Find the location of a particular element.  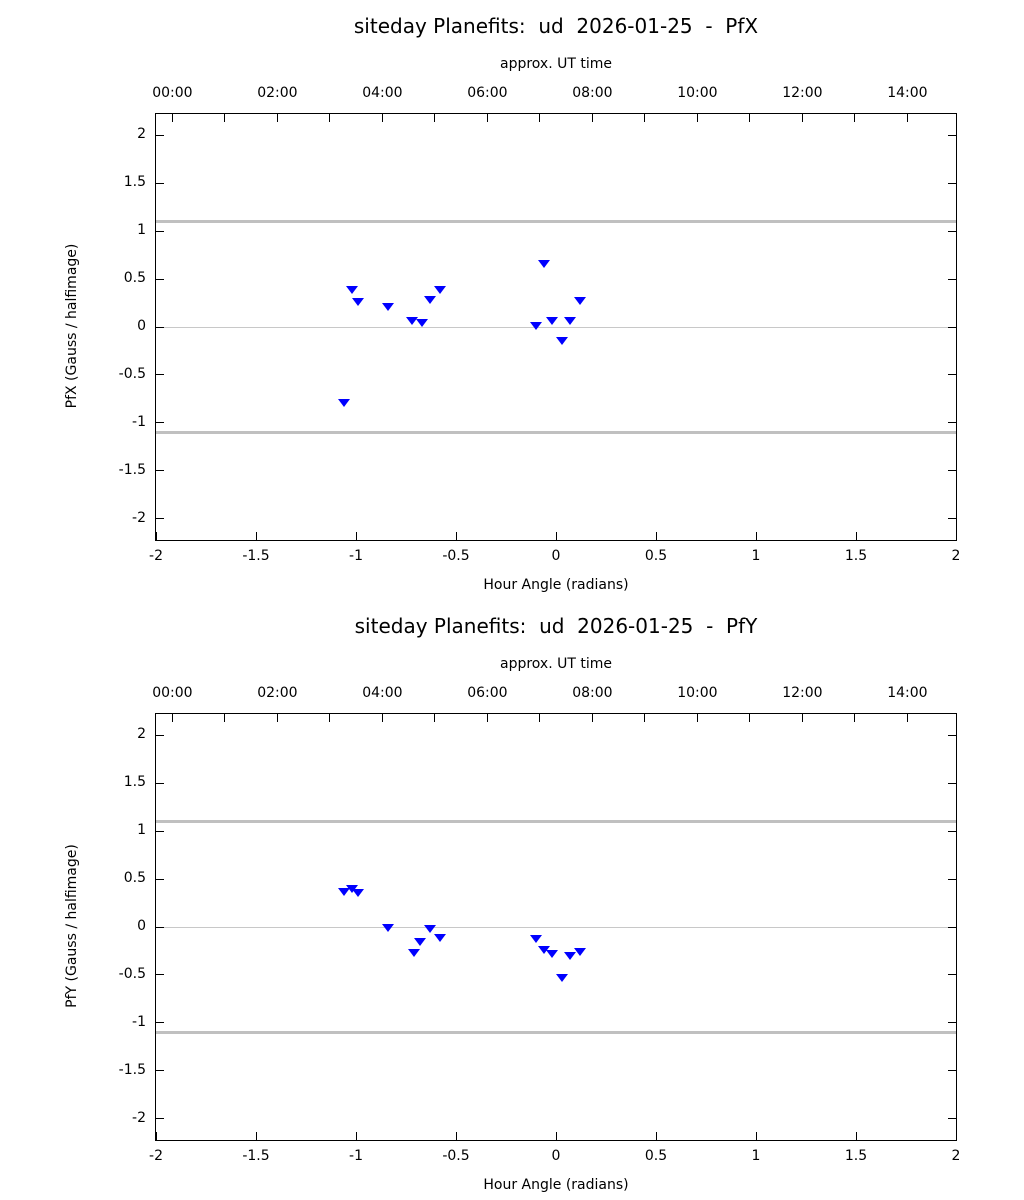

y-tick-label: -2 is located at coordinates (139, 517).